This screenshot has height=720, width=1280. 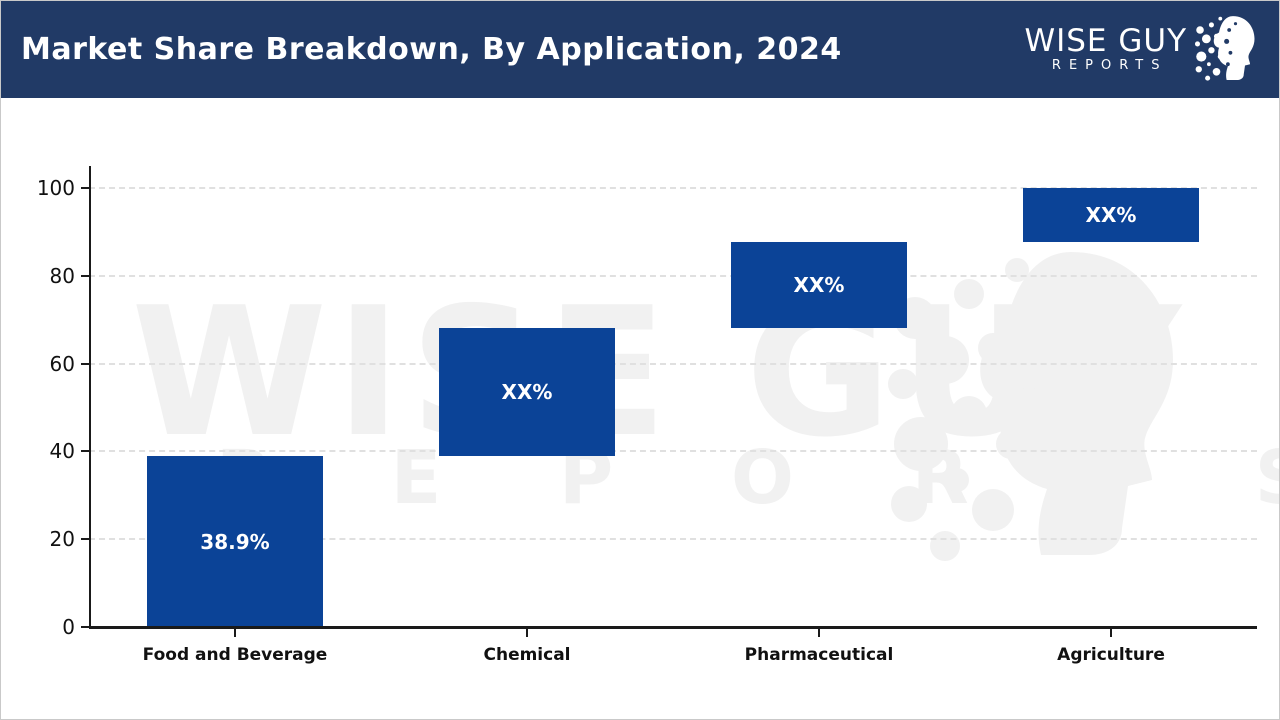 I want to click on bar-chemical: XX%, so click(x=527, y=392).